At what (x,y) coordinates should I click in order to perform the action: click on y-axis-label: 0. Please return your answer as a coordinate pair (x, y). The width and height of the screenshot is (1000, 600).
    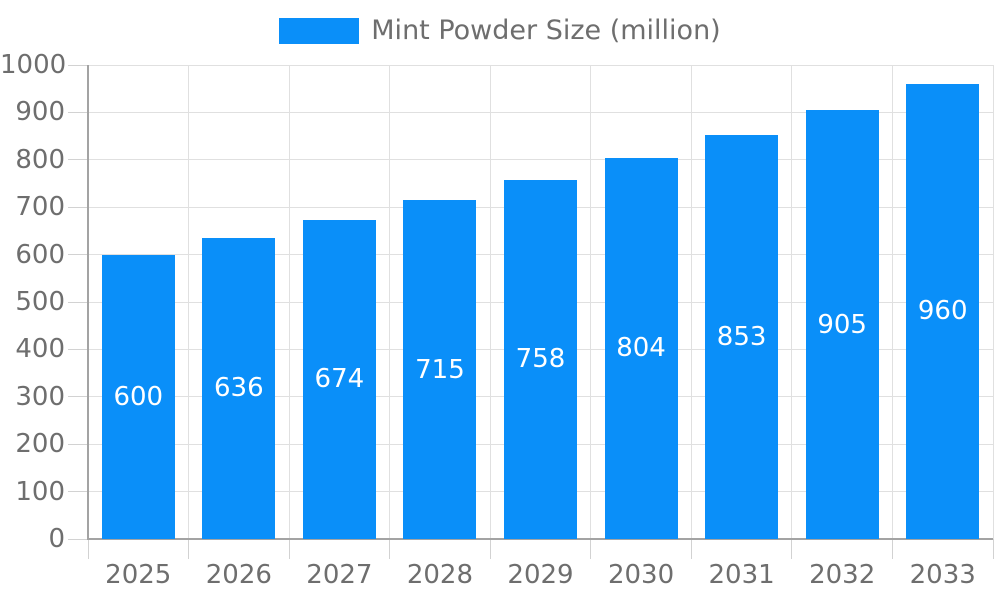
    Looking at the image, I should click on (56, 539).